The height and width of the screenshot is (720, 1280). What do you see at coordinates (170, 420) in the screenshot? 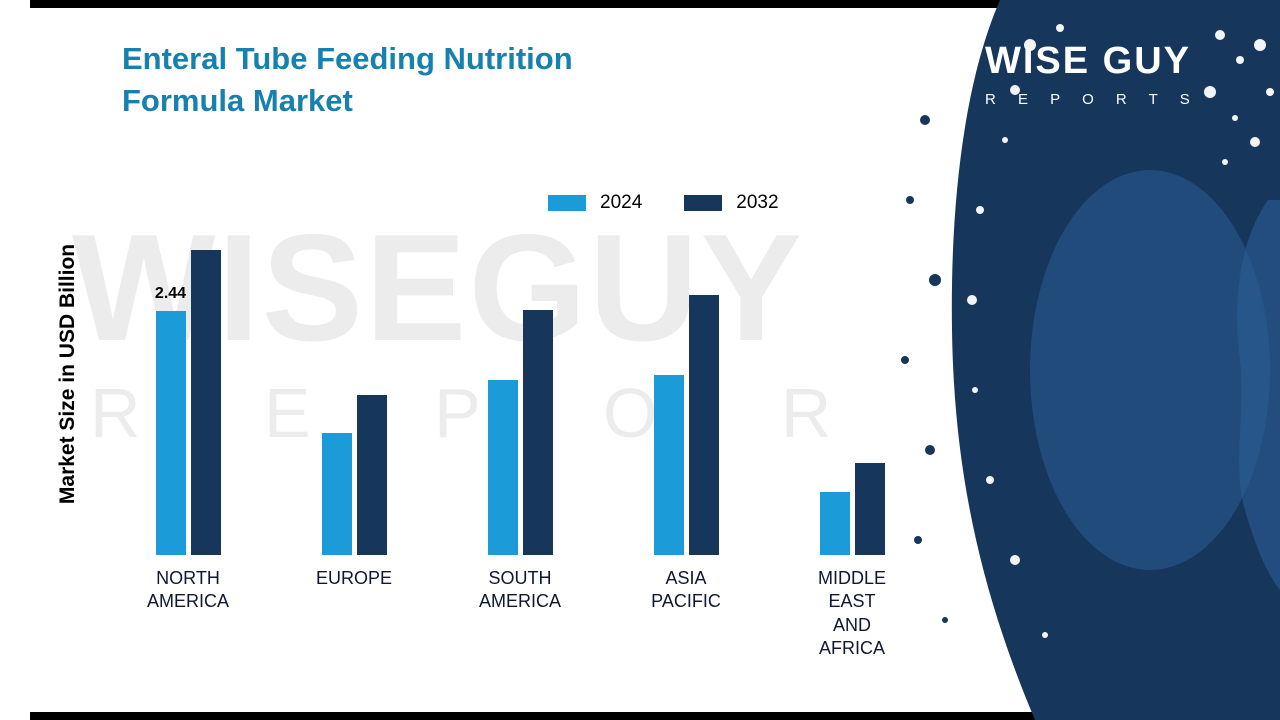
I see `bar-2024: 2.44` at bounding box center [170, 420].